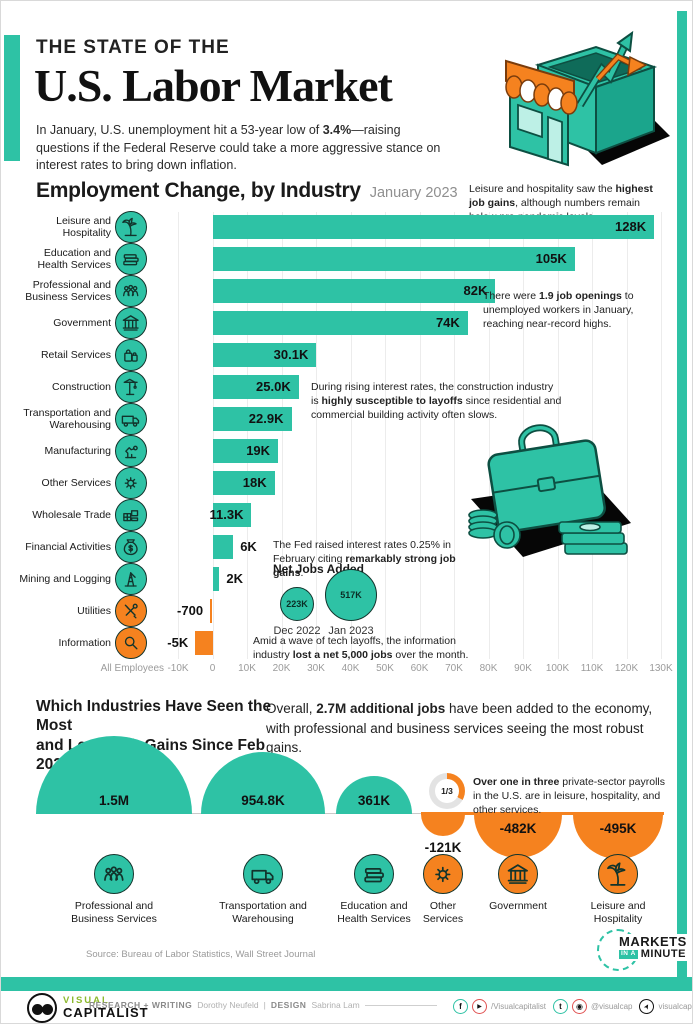 This screenshot has width=693, height=1024. What do you see at coordinates (612, 1006) in the screenshot?
I see `social-handle-instagram: @visualcap` at bounding box center [612, 1006].